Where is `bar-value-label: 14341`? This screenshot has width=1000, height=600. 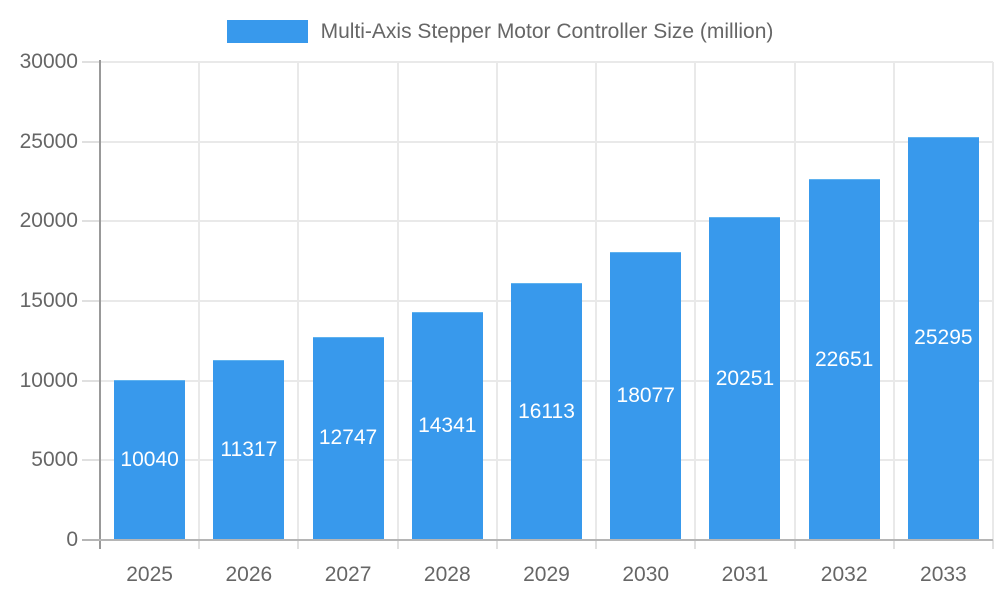 bar-value-label: 14341 is located at coordinates (447, 425).